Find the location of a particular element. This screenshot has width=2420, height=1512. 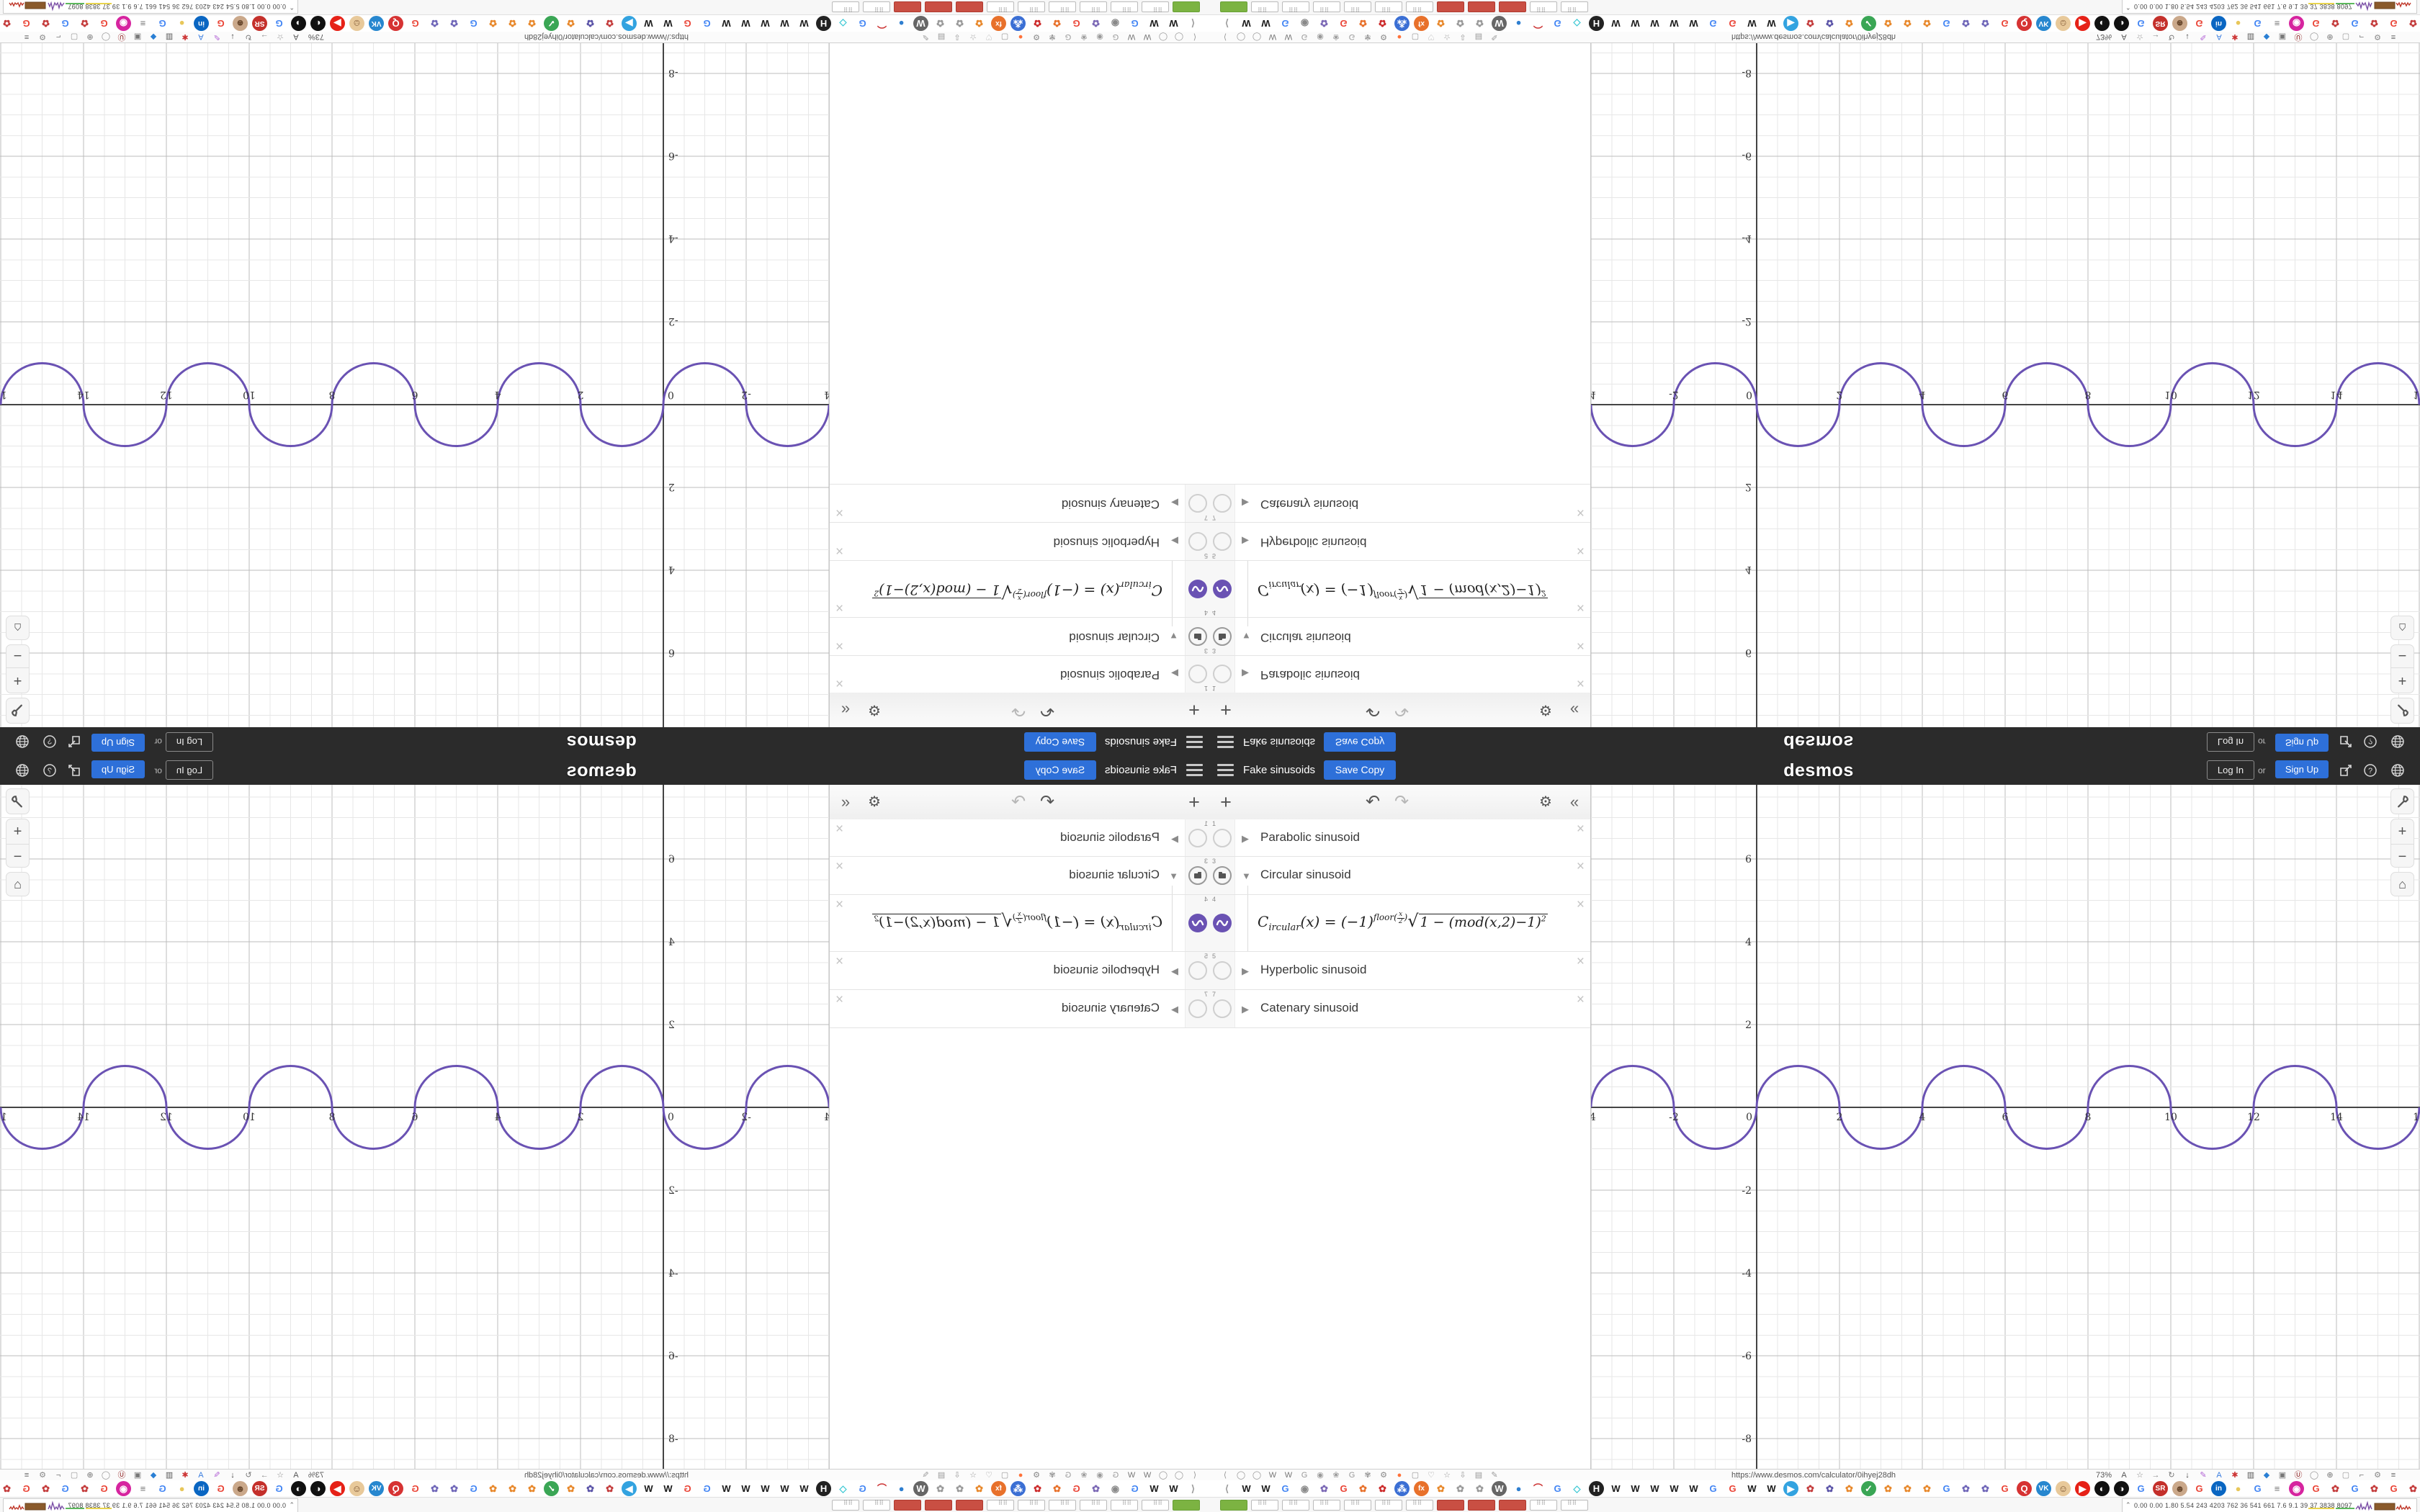

folder-title: Catenary sinusoid is located at coordinates (1110, 504).